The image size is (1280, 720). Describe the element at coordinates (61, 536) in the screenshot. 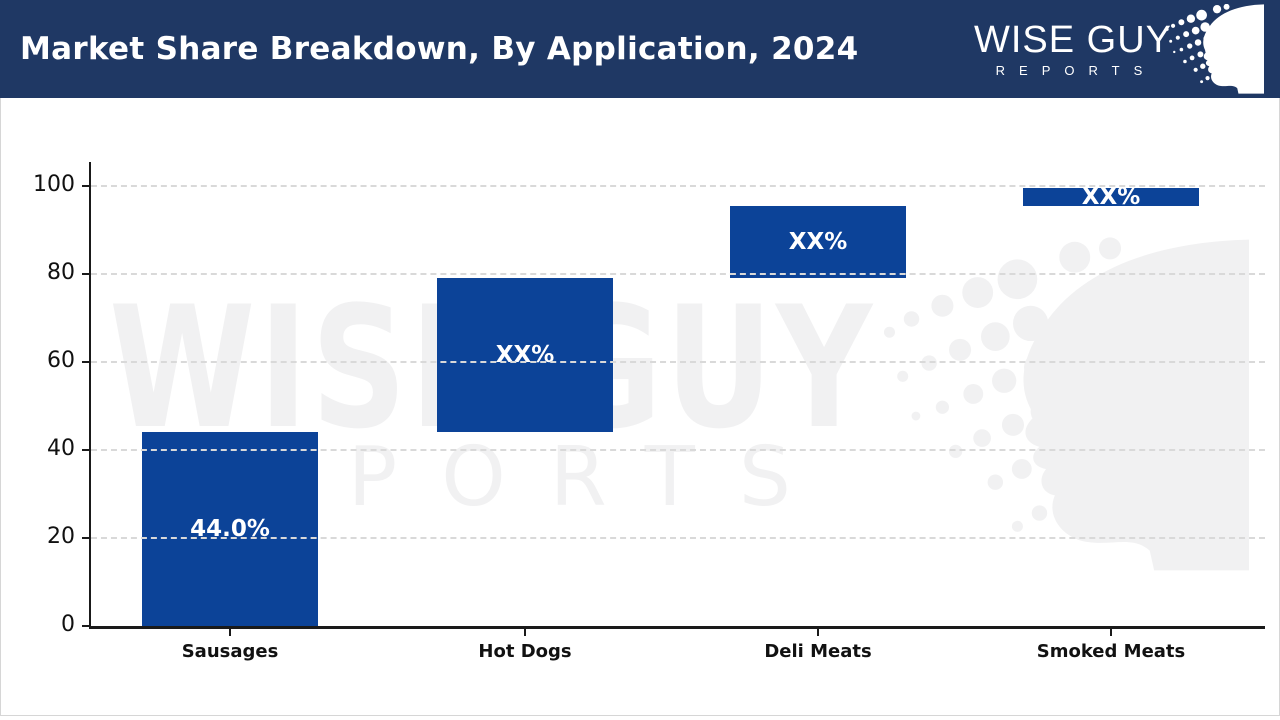

I see `y-tick-label: 20` at that location.